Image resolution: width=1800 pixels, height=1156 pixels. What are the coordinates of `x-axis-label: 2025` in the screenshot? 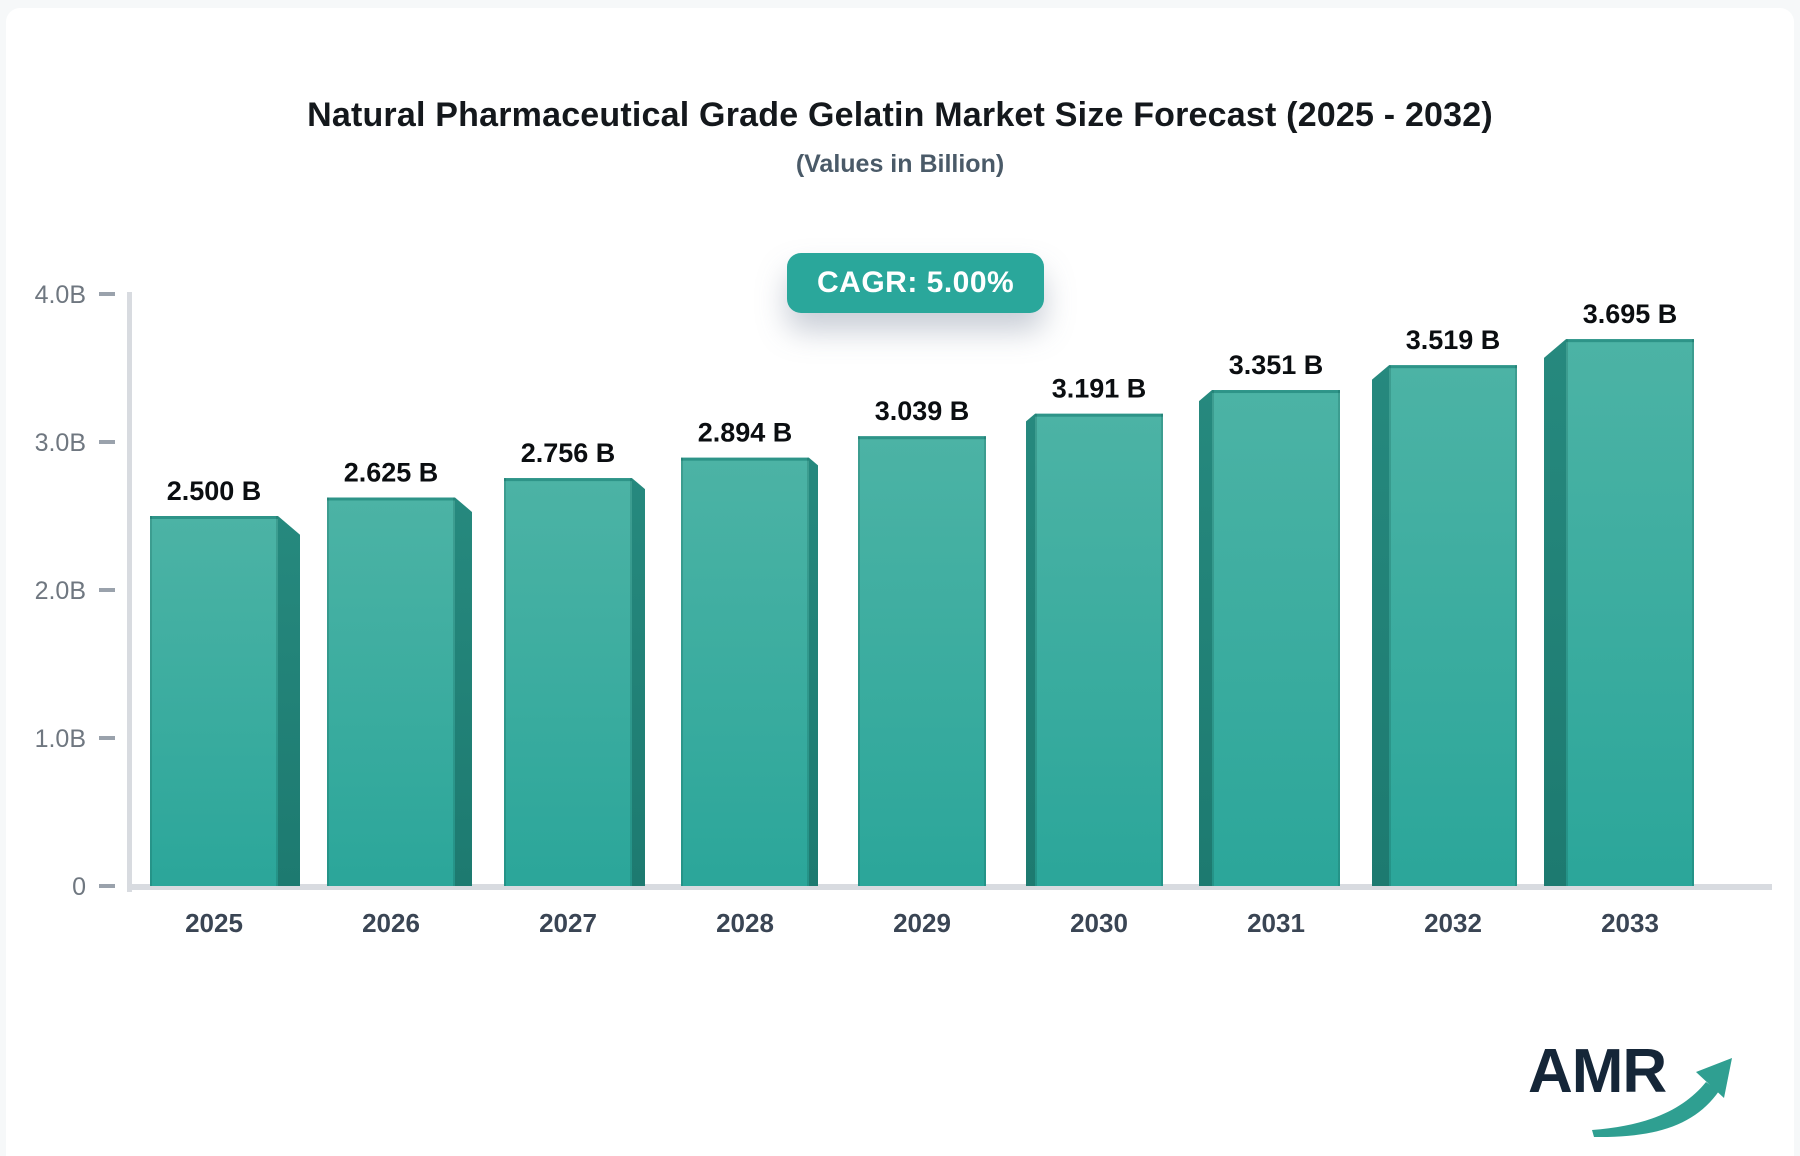 It's located at (214, 923).